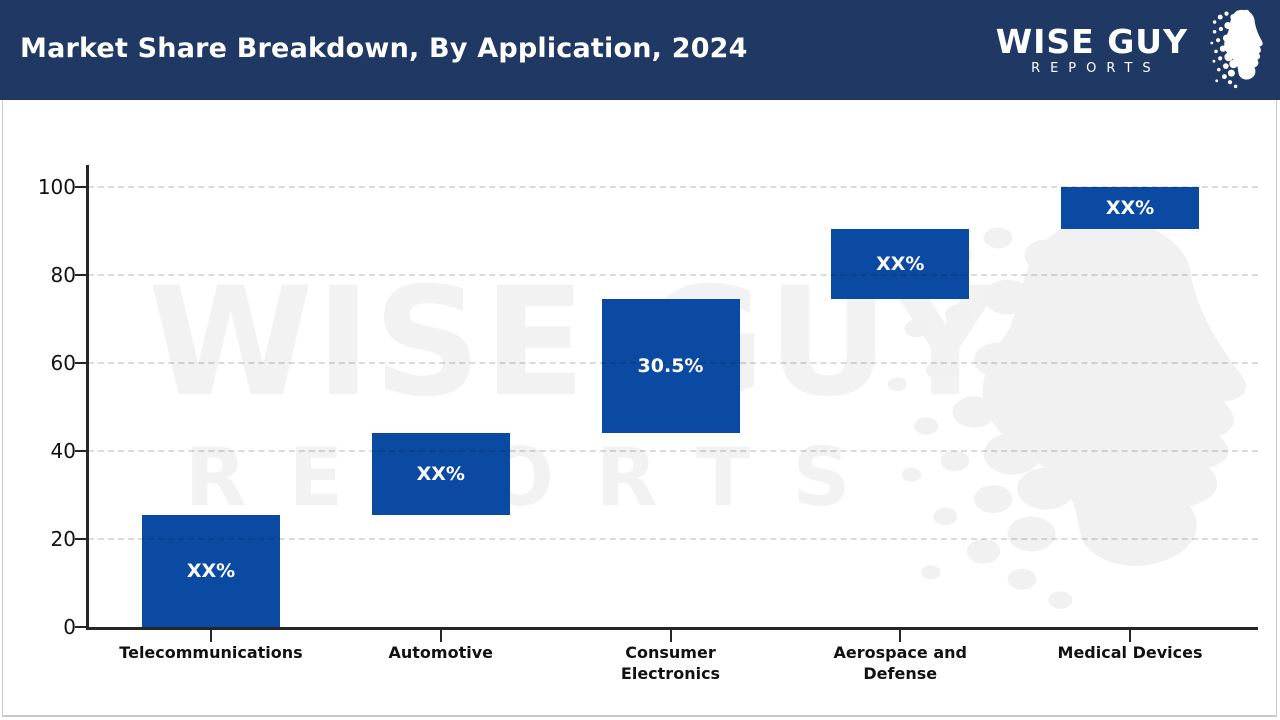 The width and height of the screenshot is (1280, 720). I want to click on bar-value-box-automotive: XX%, so click(441, 473).